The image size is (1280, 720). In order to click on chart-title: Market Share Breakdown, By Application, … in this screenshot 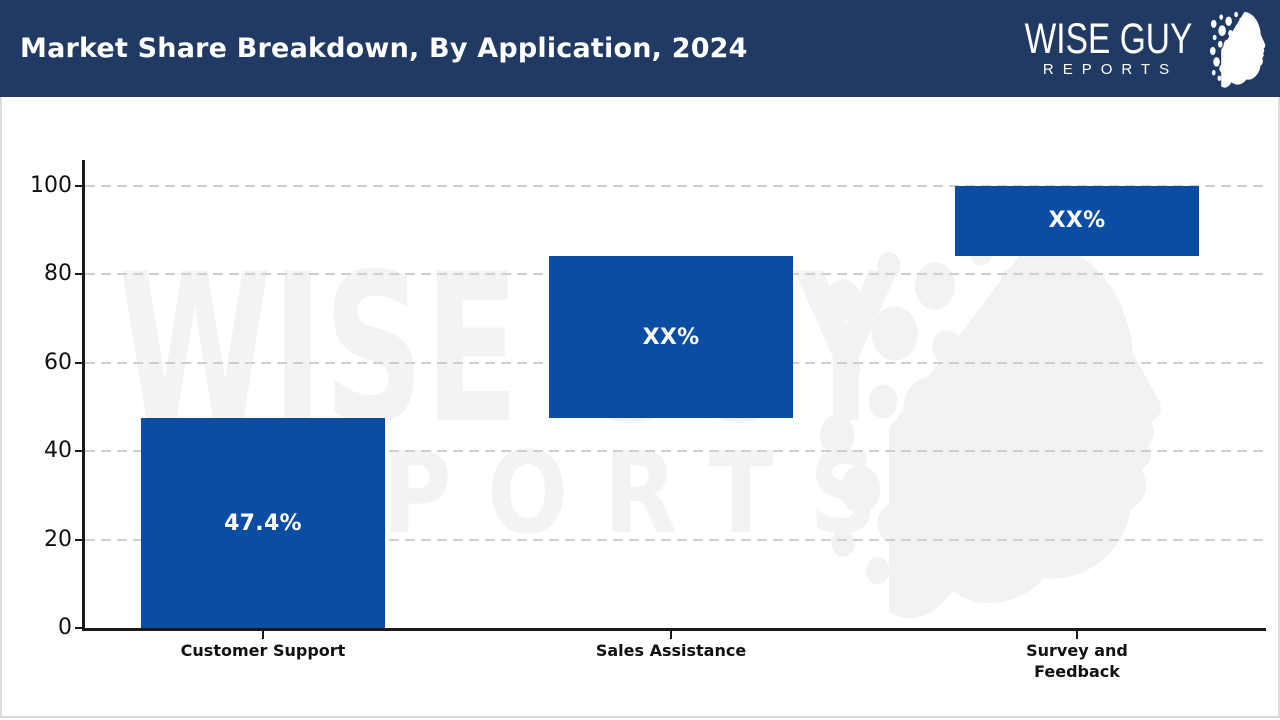, I will do `click(384, 48)`.